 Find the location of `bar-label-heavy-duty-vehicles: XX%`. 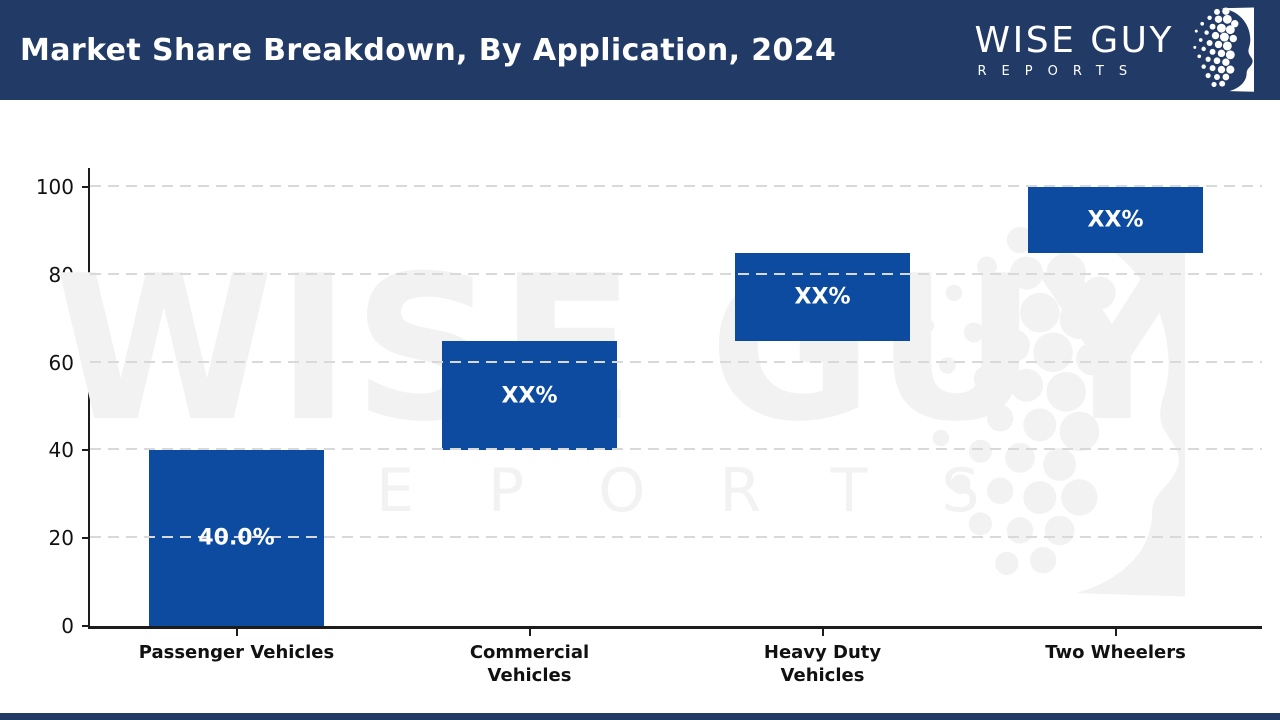

bar-label-heavy-duty-vehicles: XX% is located at coordinates (822, 297).